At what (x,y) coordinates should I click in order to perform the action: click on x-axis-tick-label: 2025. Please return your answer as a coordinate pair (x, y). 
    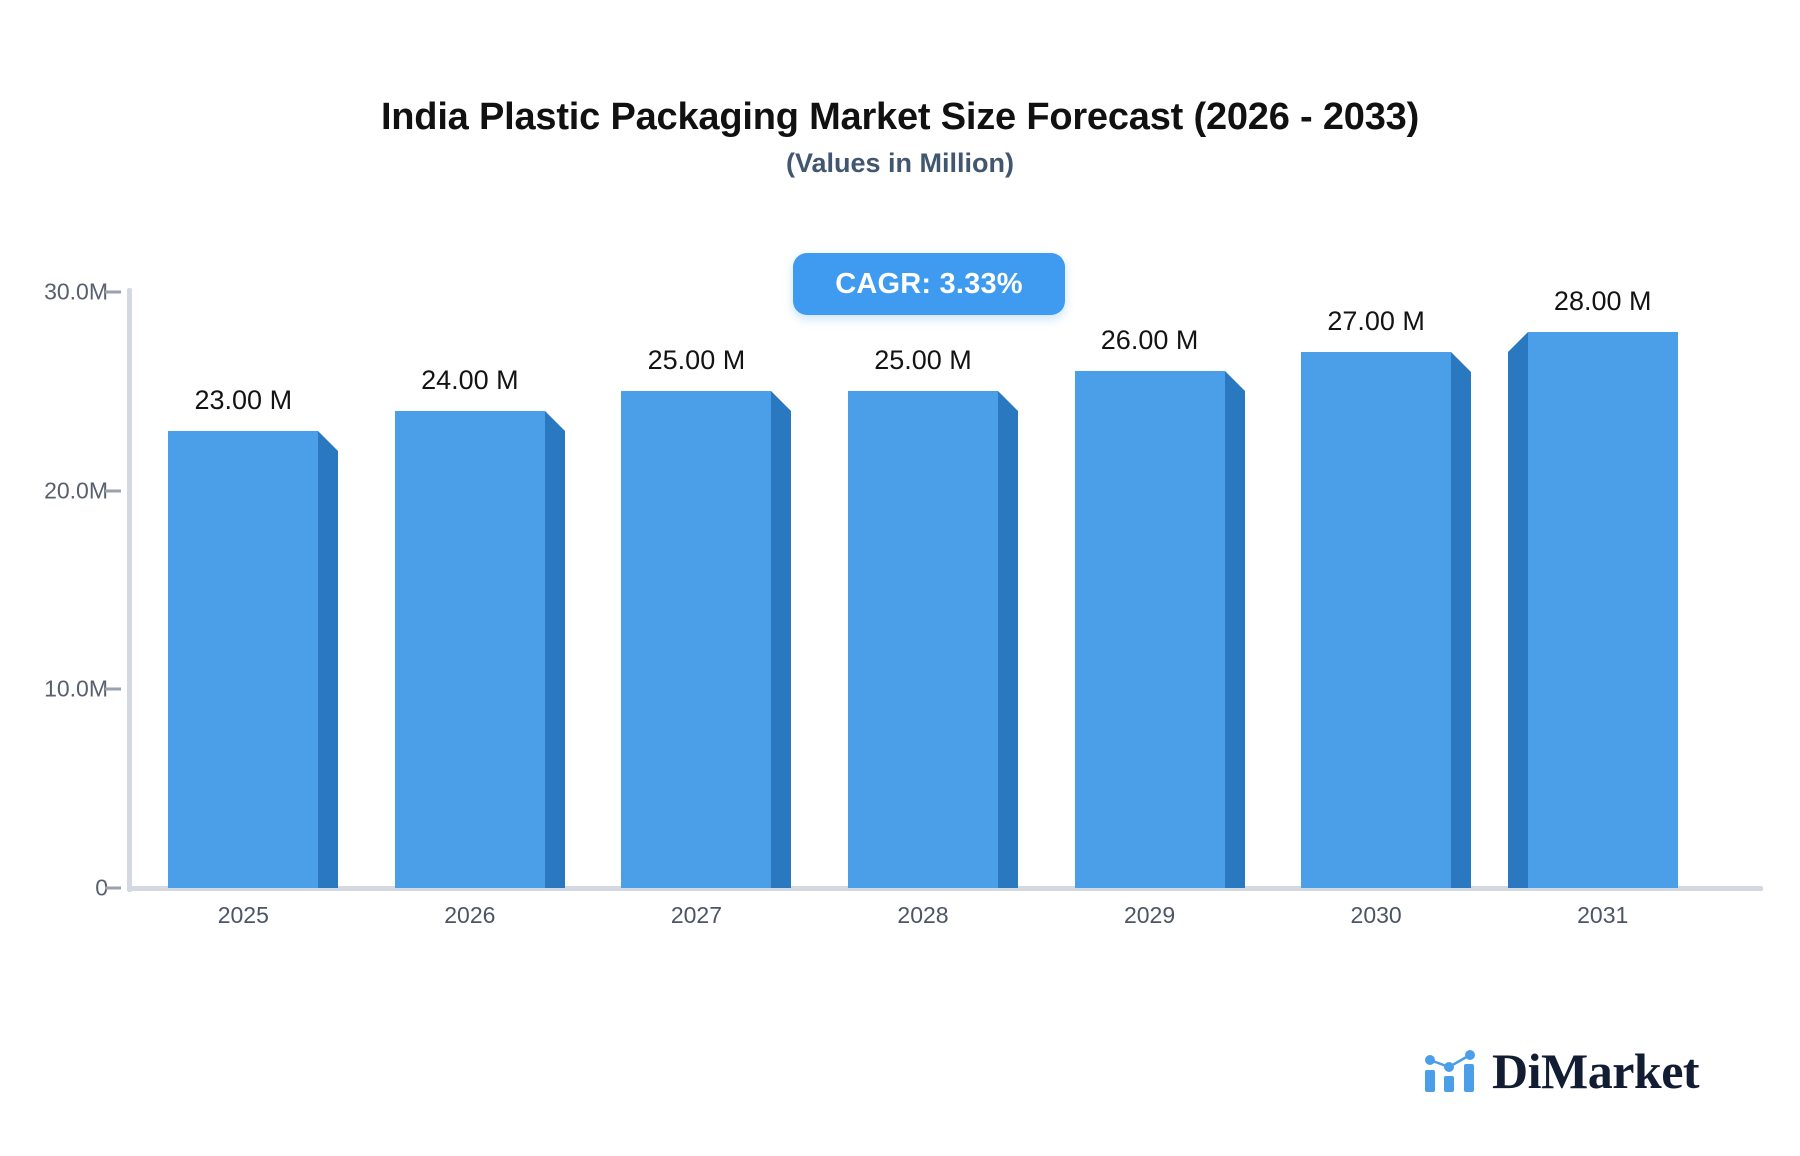
    Looking at the image, I should click on (243, 915).